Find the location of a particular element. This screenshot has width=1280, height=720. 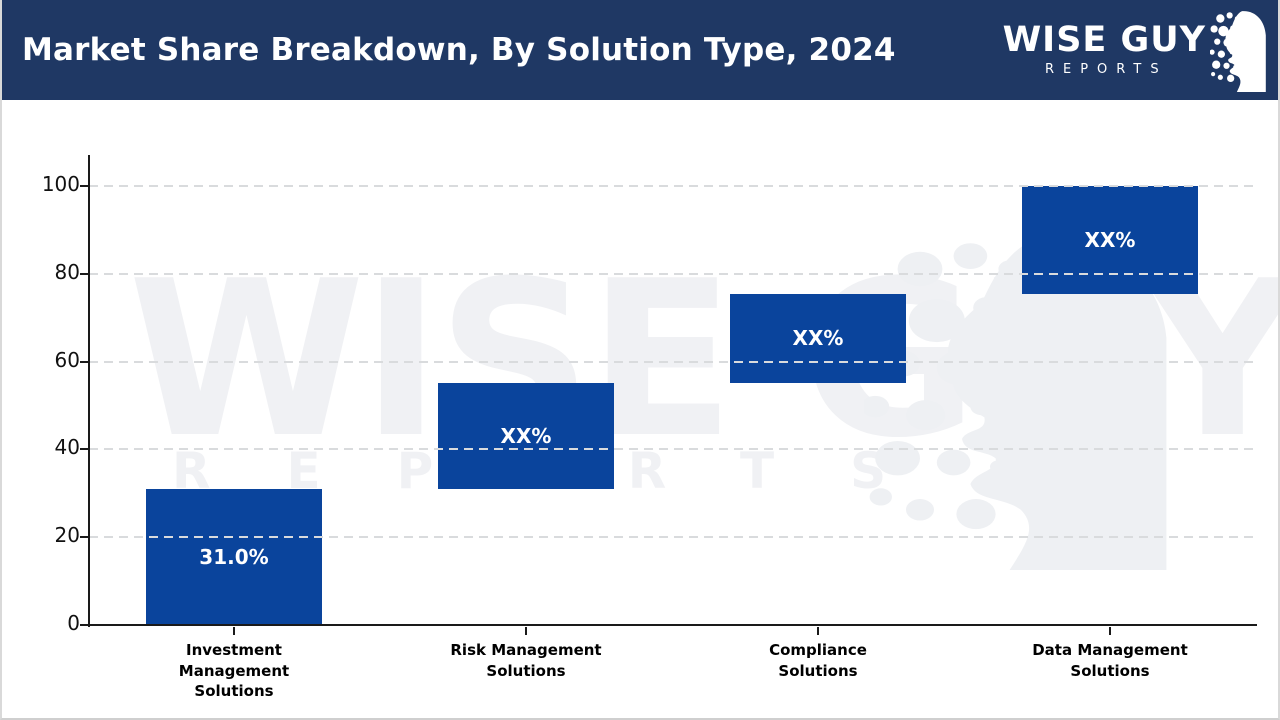

head-silhouette-icon is located at coordinates (1238, 51).